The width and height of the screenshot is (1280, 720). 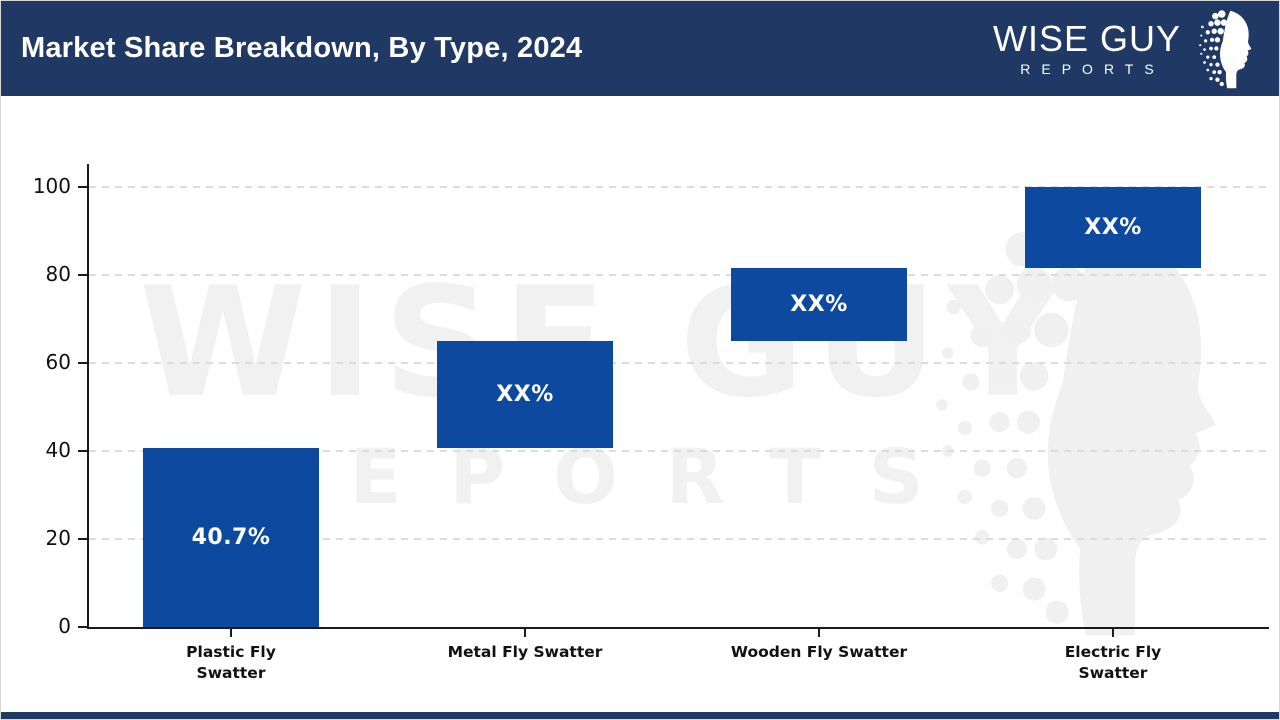 I want to click on x-category-label: Electric Fly Swatter, so click(x=1113, y=662).